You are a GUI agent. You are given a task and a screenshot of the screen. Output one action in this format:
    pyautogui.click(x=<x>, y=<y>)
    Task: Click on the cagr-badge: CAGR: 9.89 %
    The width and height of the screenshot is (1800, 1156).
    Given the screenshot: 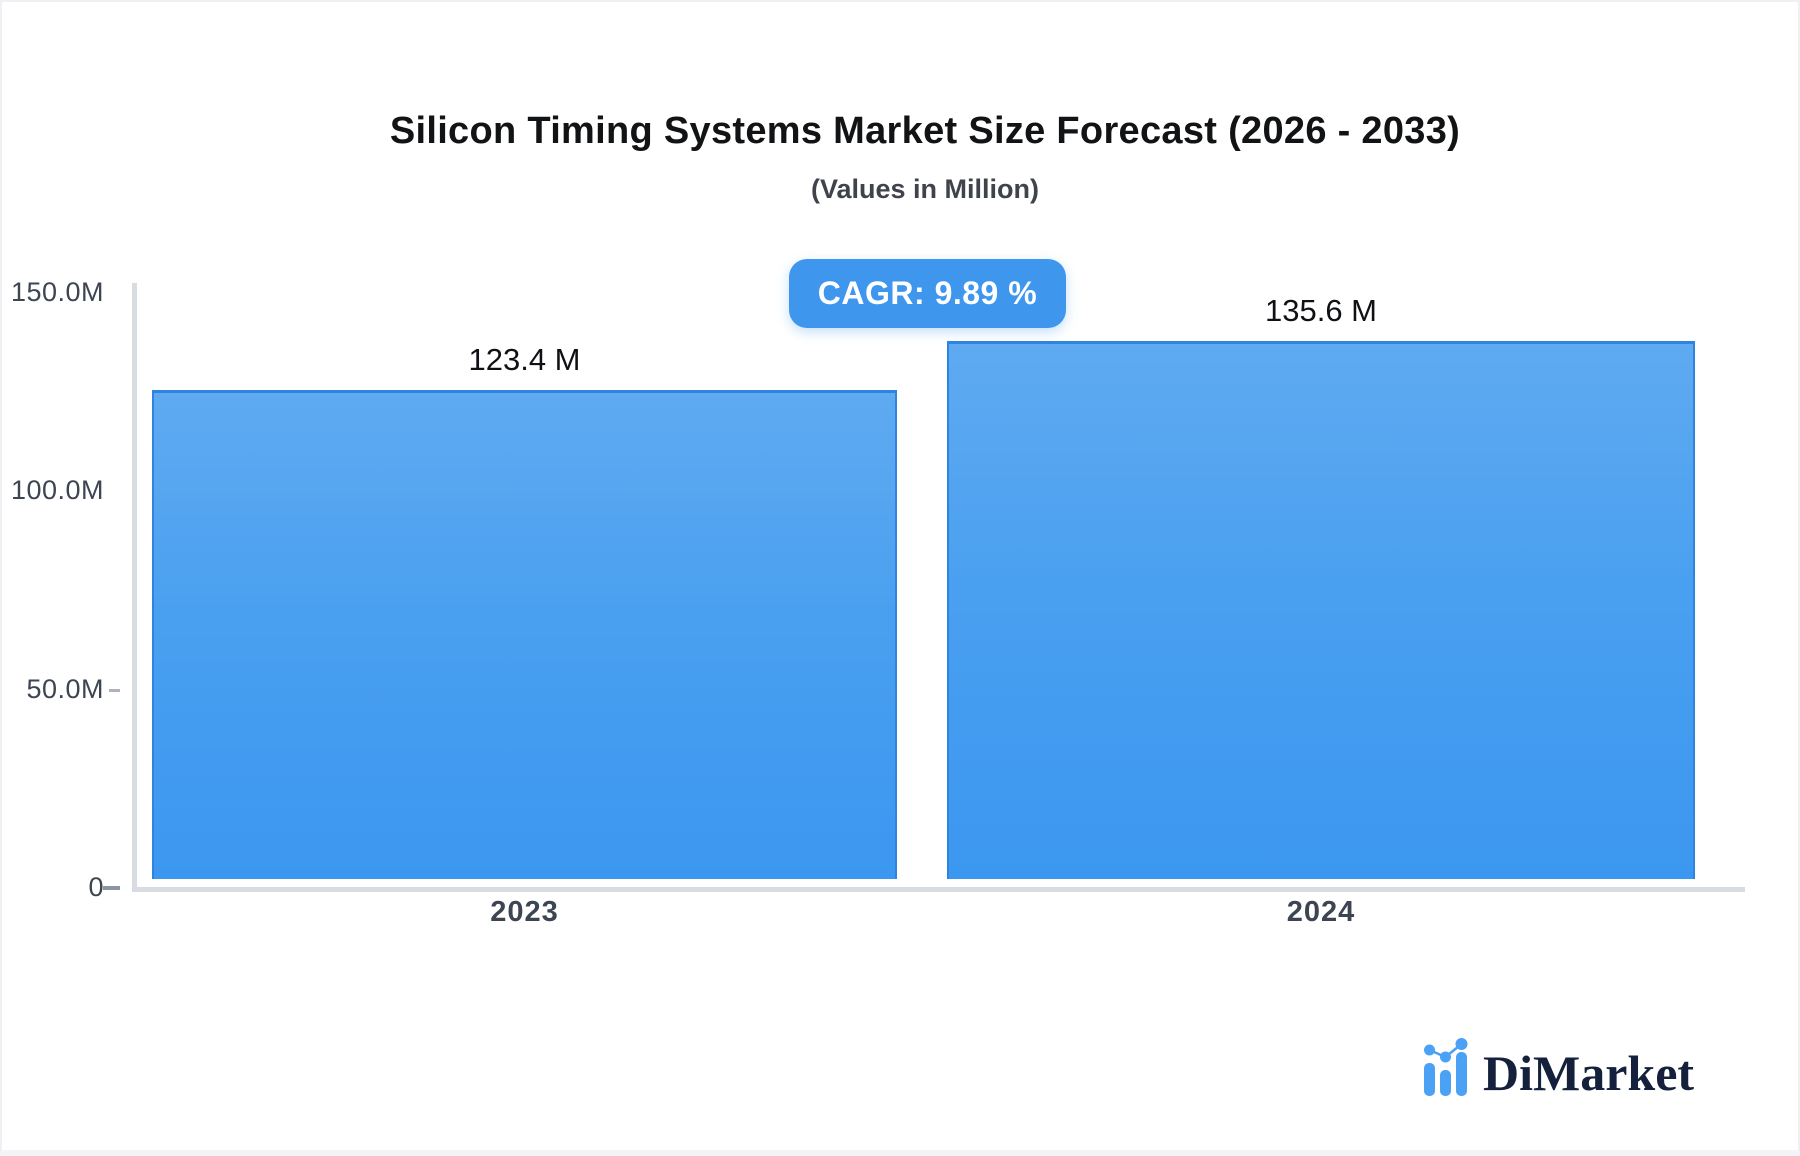 What is the action you would take?
    pyautogui.click(x=927, y=293)
    